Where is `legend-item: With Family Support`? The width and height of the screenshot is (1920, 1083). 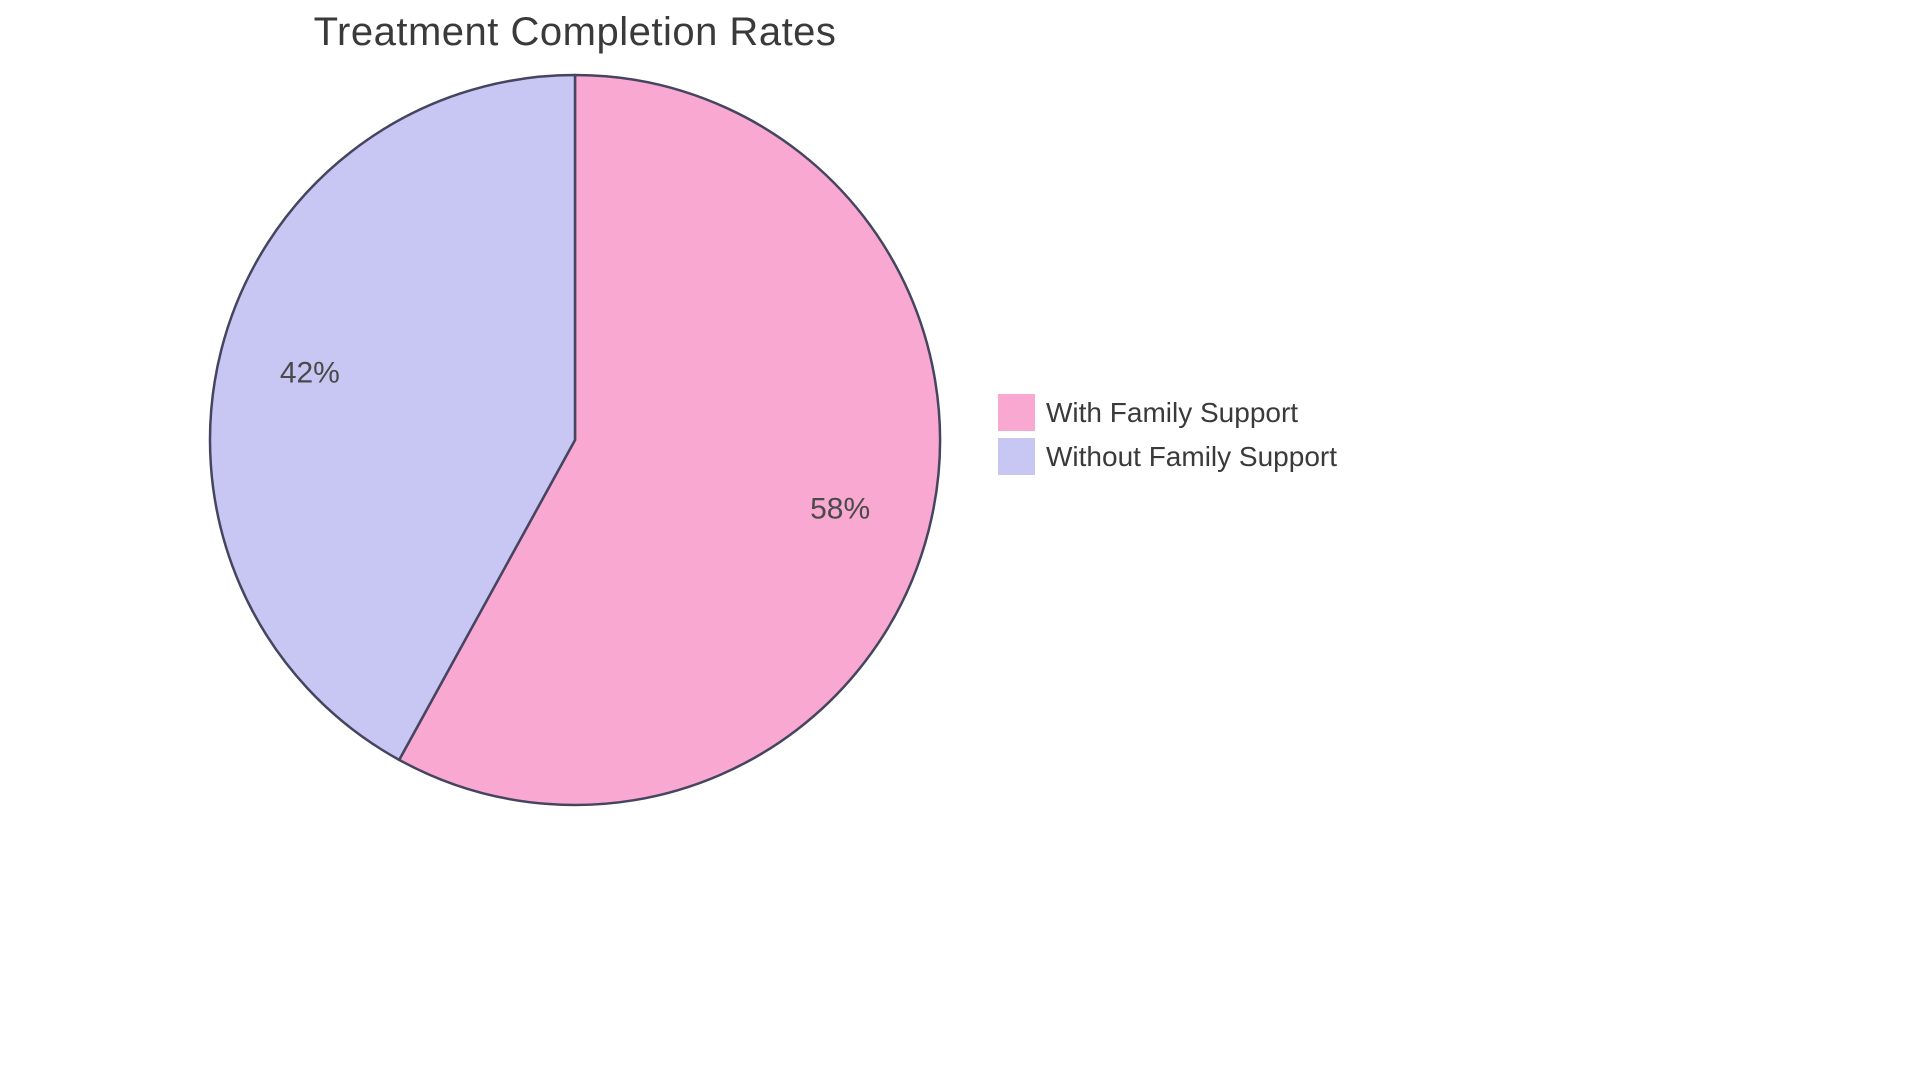
legend-item: With Family Support is located at coordinates (1167, 412).